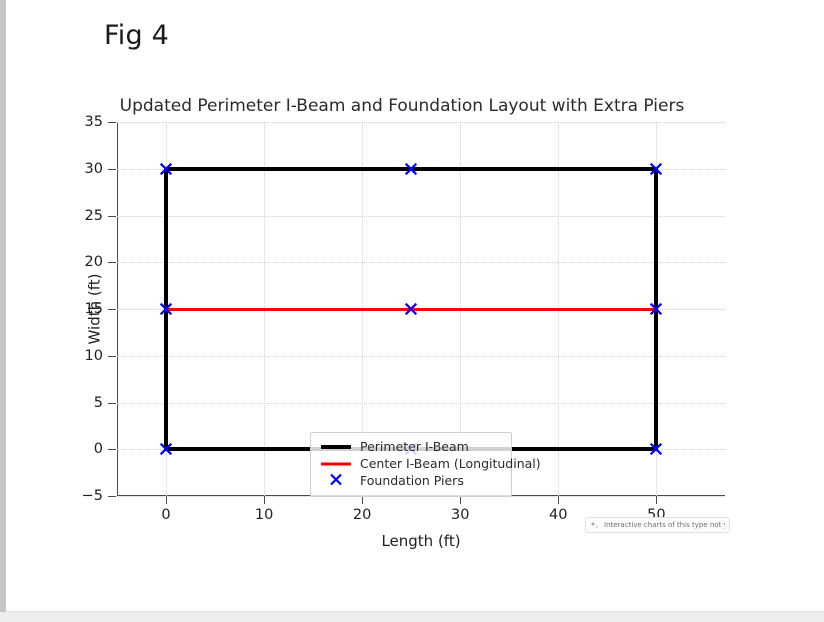 The width and height of the screenshot is (824, 622). I want to click on y-tick-label: −5, so click(92, 496).